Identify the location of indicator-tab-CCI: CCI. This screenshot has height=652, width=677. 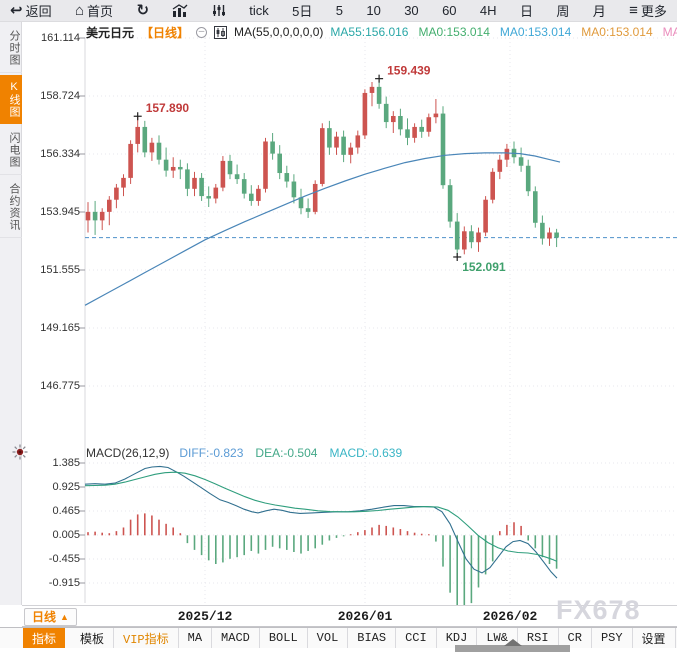
(416, 638).